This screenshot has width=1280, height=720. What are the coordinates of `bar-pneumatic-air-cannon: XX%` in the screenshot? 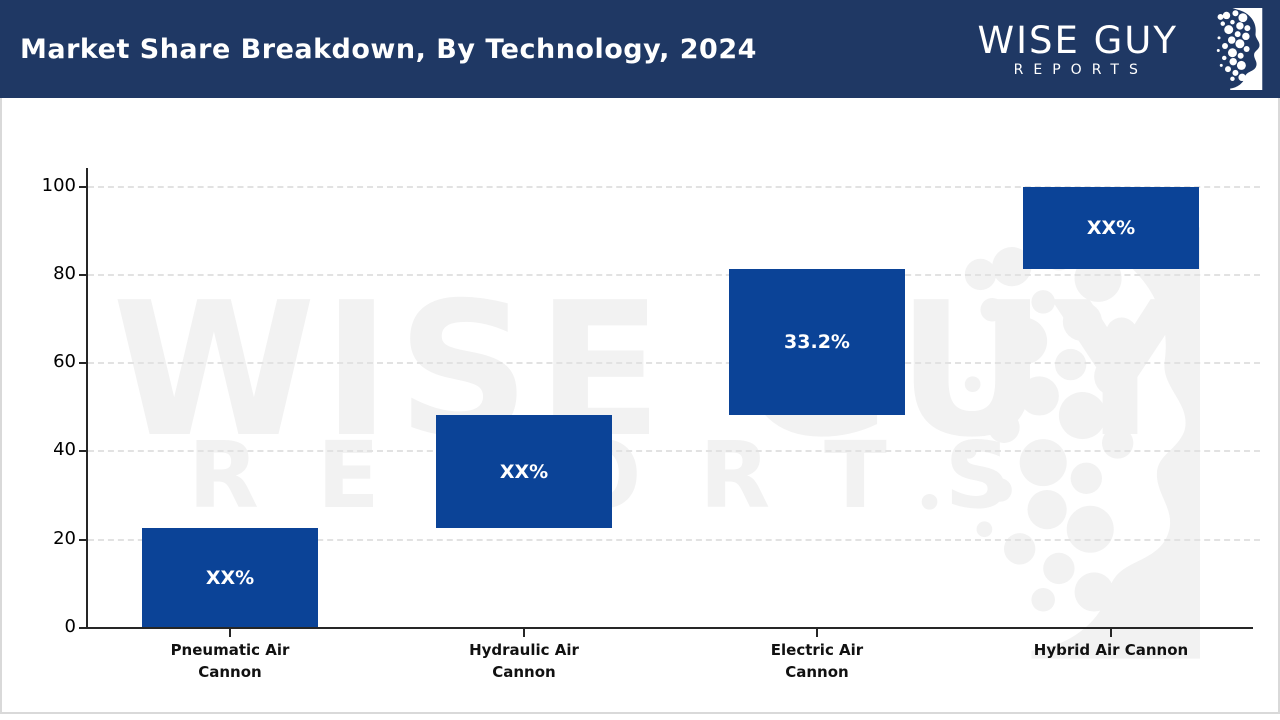 It's located at (230, 578).